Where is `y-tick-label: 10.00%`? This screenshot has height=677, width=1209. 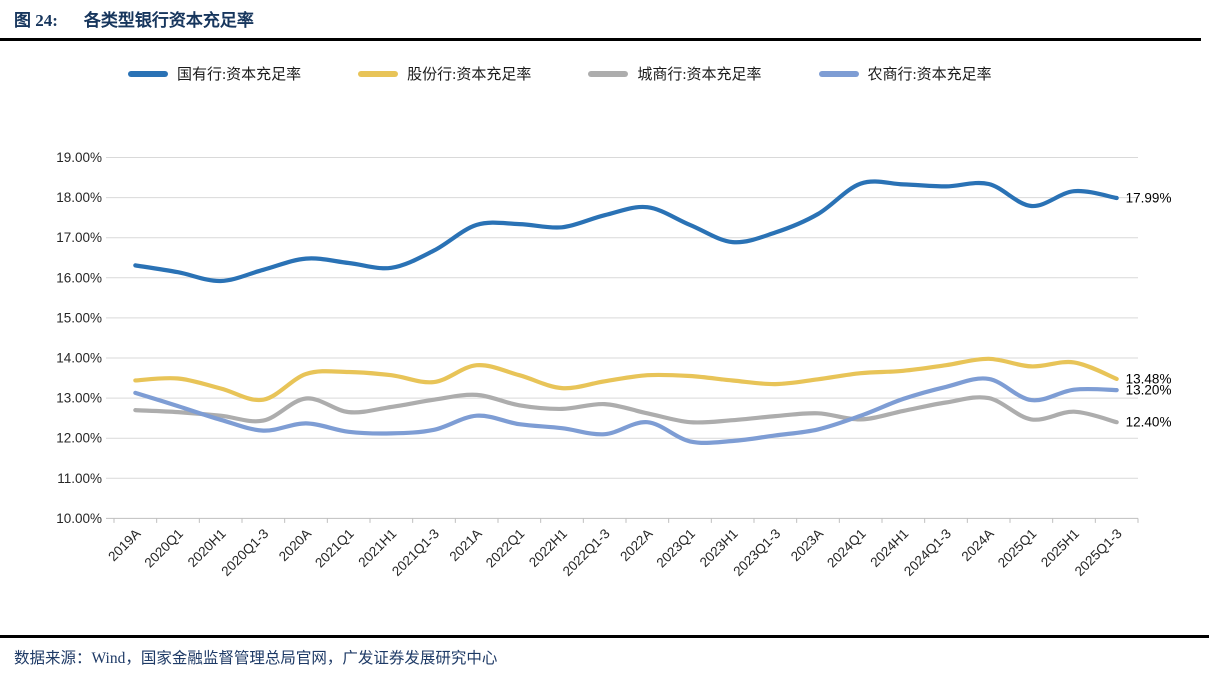
y-tick-label: 10.00% is located at coordinates (79, 518).